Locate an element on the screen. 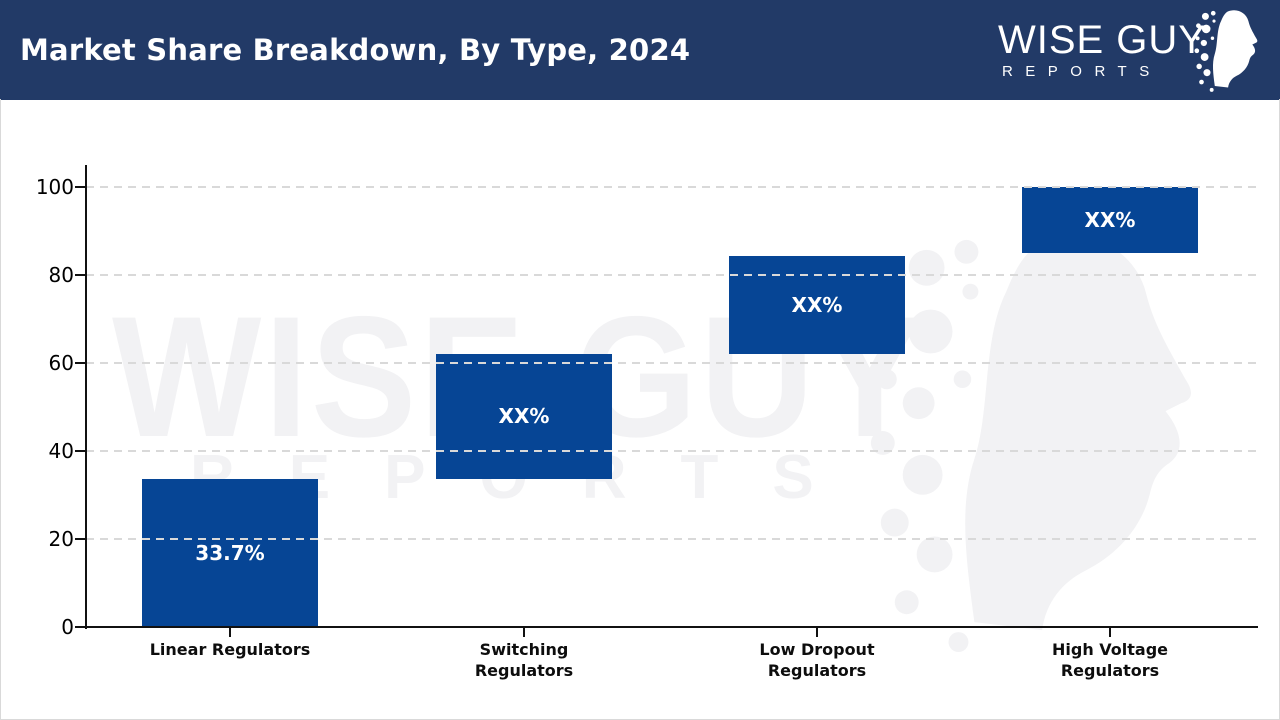 The width and height of the screenshot is (1280, 720). logo-wordmark: WISE GUY is located at coordinates (1101, 40).